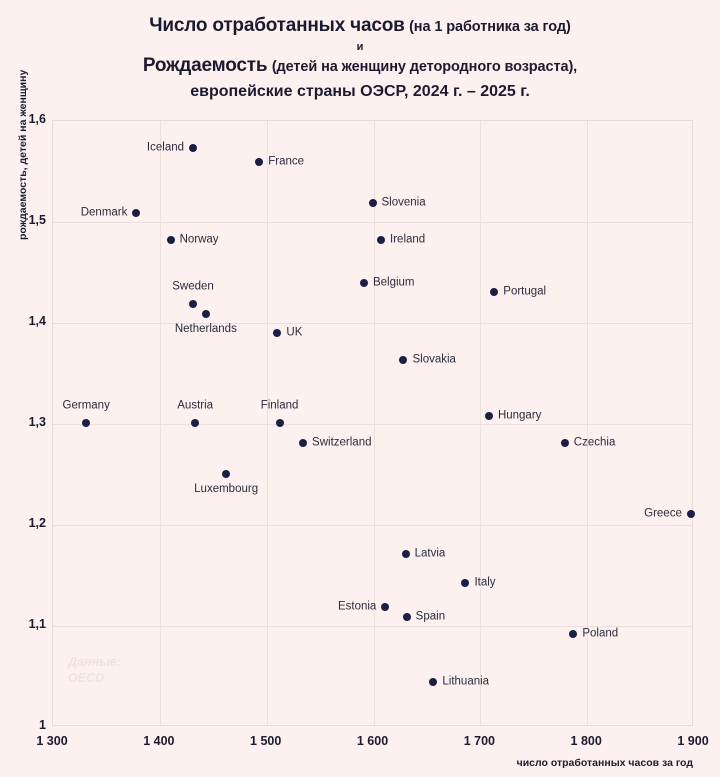  What do you see at coordinates (294, 332) in the screenshot?
I see `data-point-label-uk: UK` at bounding box center [294, 332].